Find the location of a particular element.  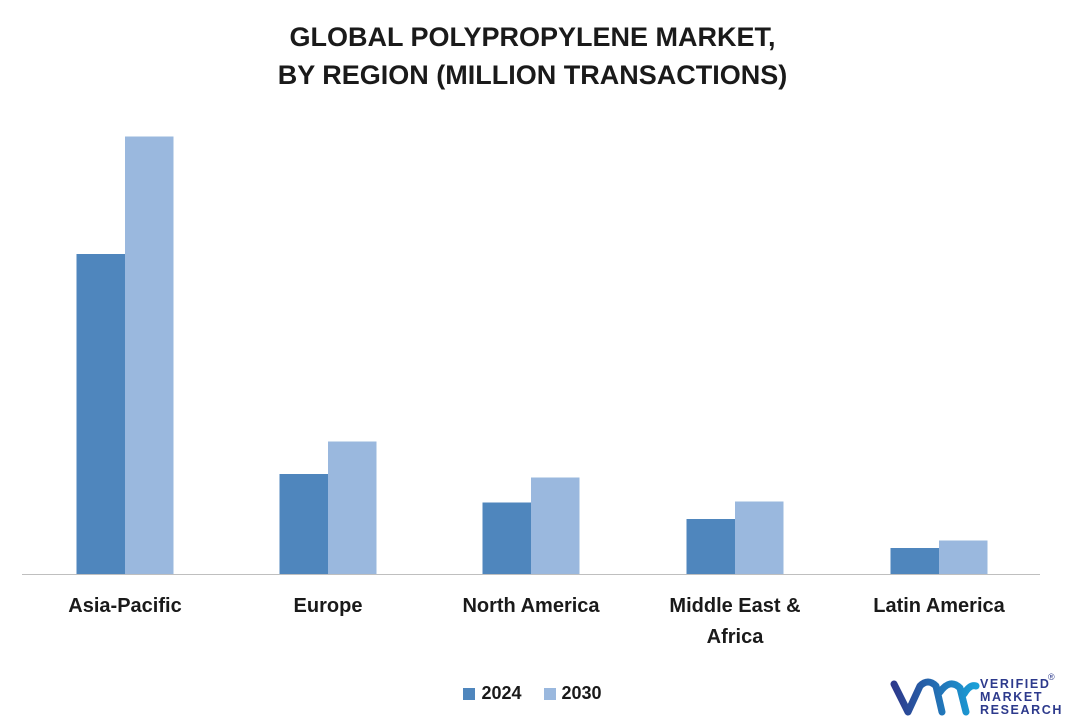

legend-label-2030: 2030 is located at coordinates (581, 693).